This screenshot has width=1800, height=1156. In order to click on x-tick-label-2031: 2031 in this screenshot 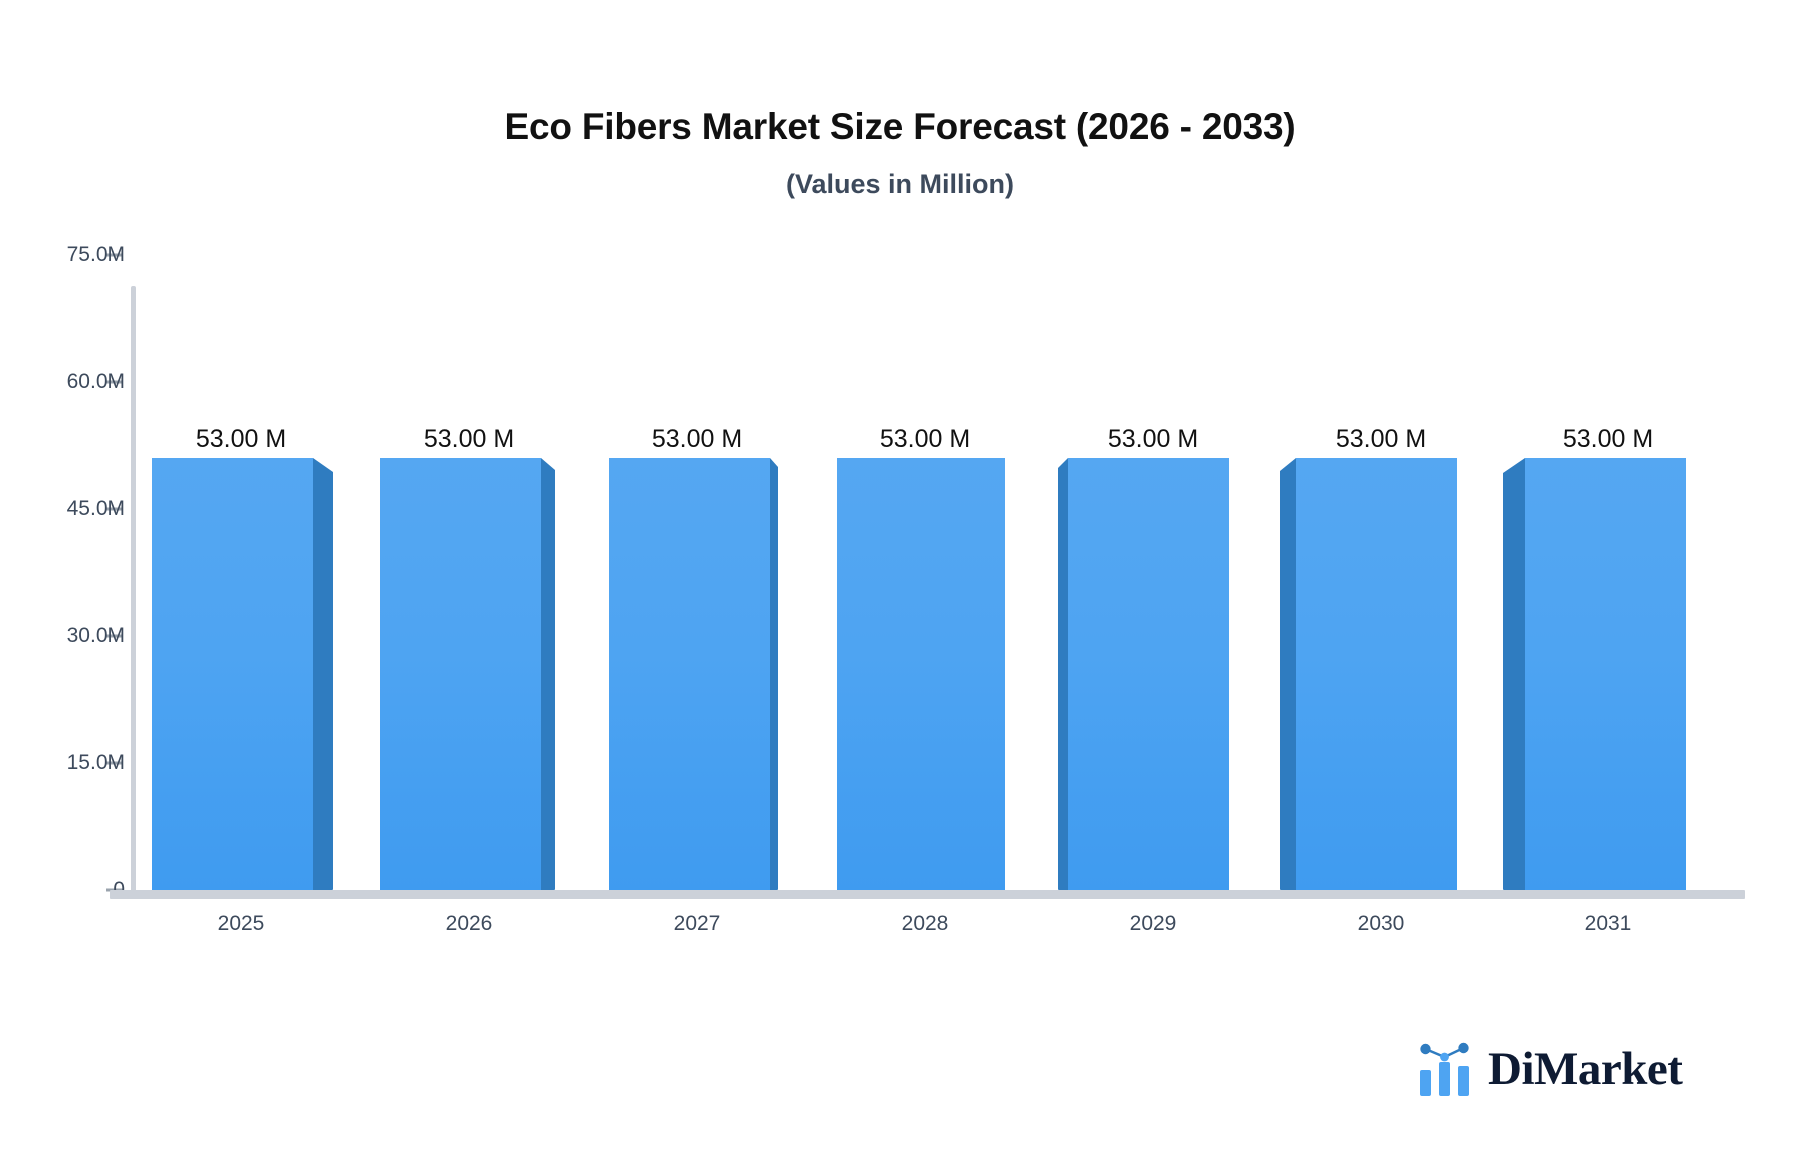, I will do `click(1608, 923)`.